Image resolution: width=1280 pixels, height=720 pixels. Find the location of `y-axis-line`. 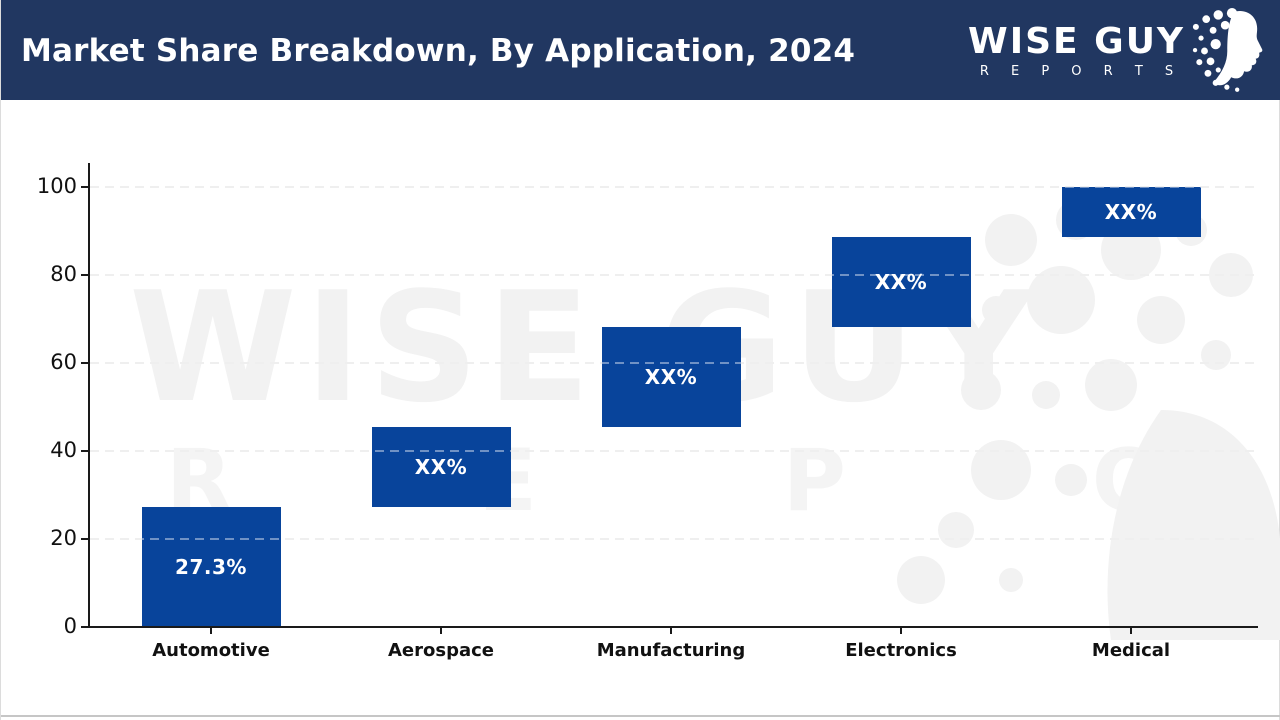

y-axis-line is located at coordinates (89, 395).